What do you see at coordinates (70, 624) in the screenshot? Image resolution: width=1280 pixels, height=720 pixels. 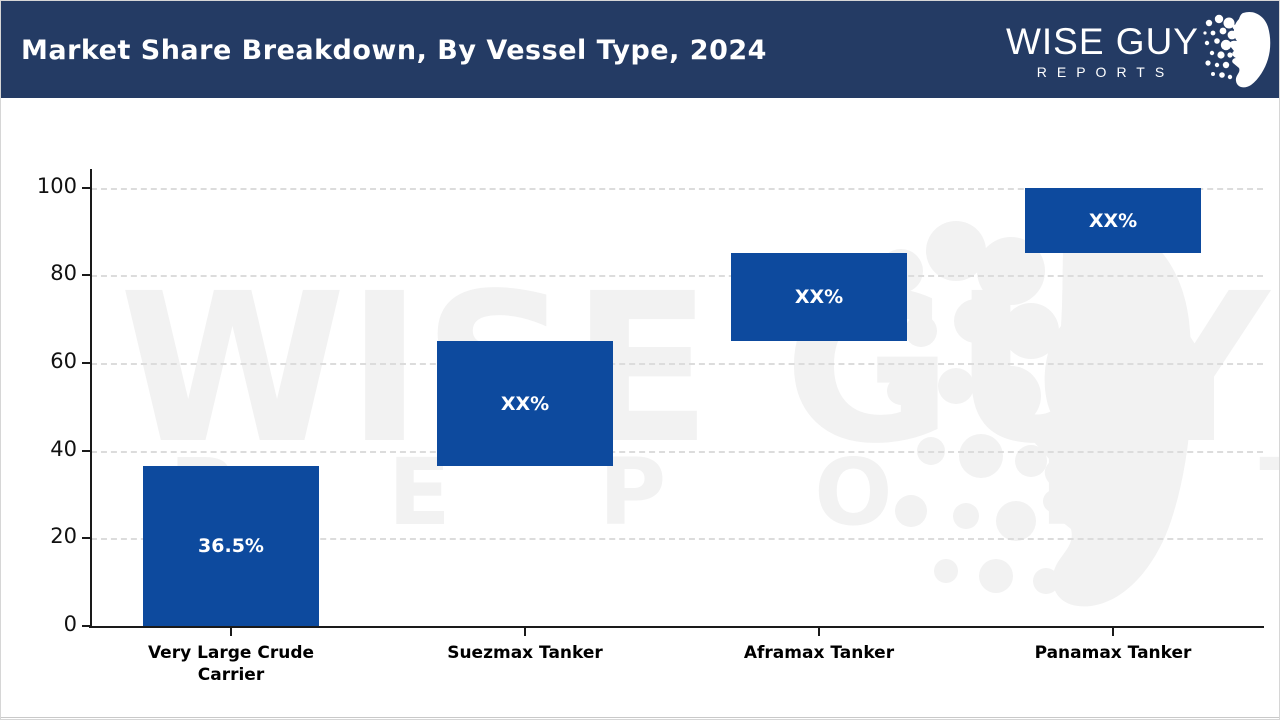 I see `y-tick-label-0: 0` at bounding box center [70, 624].